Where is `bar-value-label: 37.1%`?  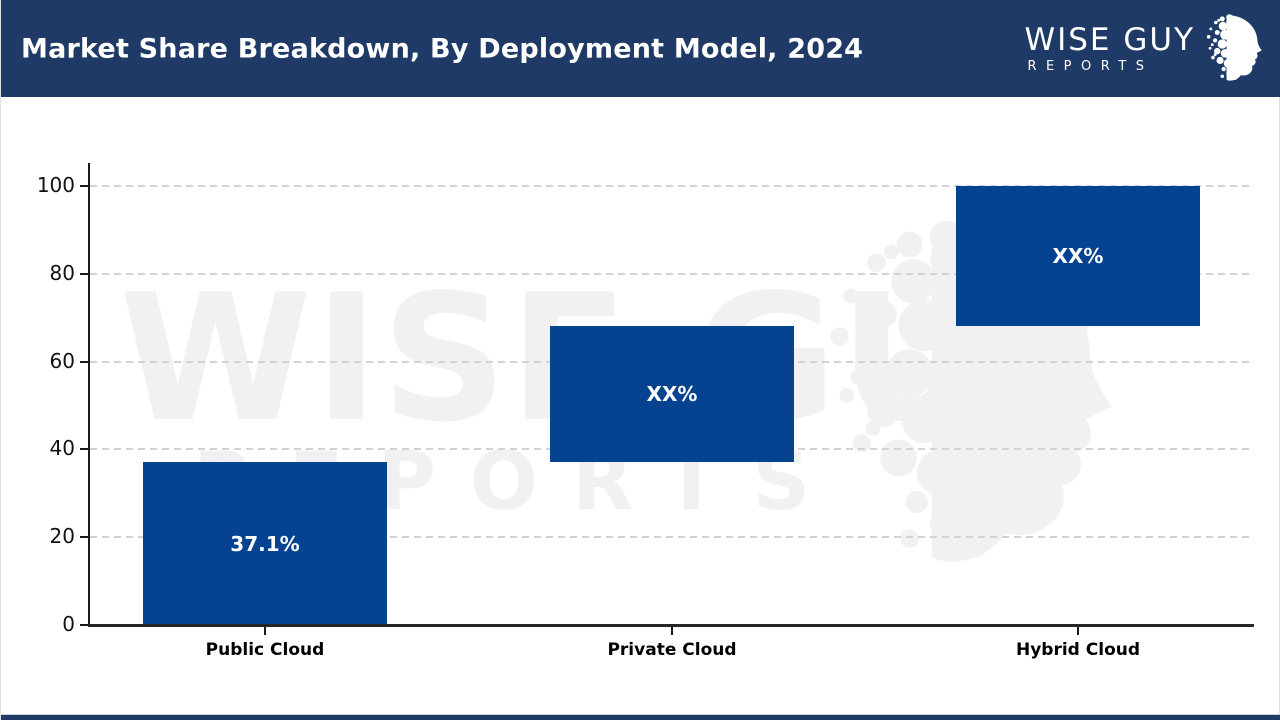
bar-value-label: 37.1% is located at coordinates (265, 543).